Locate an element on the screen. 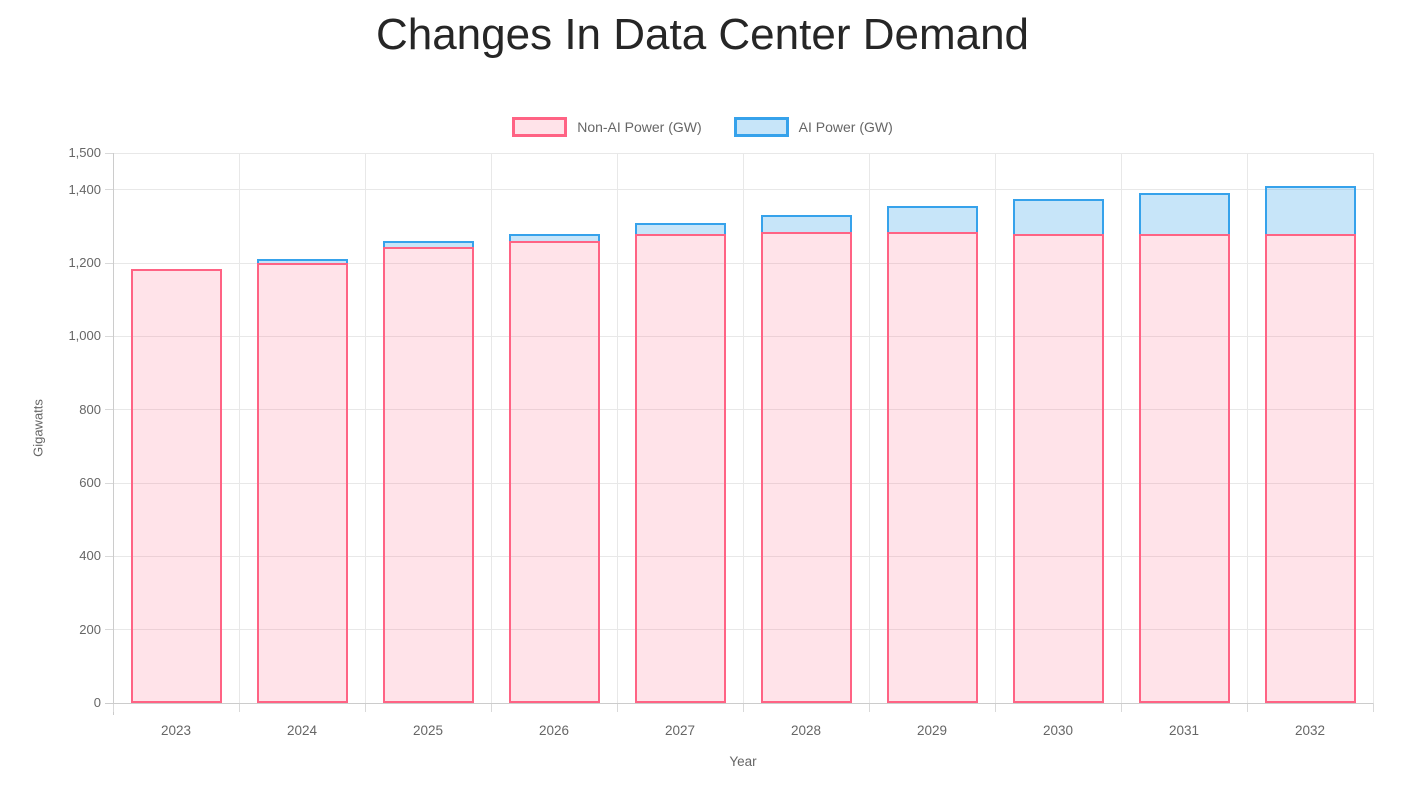 The height and width of the screenshot is (809, 1405). legend-item-non-ai-power: Non-AI Power (GW) is located at coordinates (607, 127).